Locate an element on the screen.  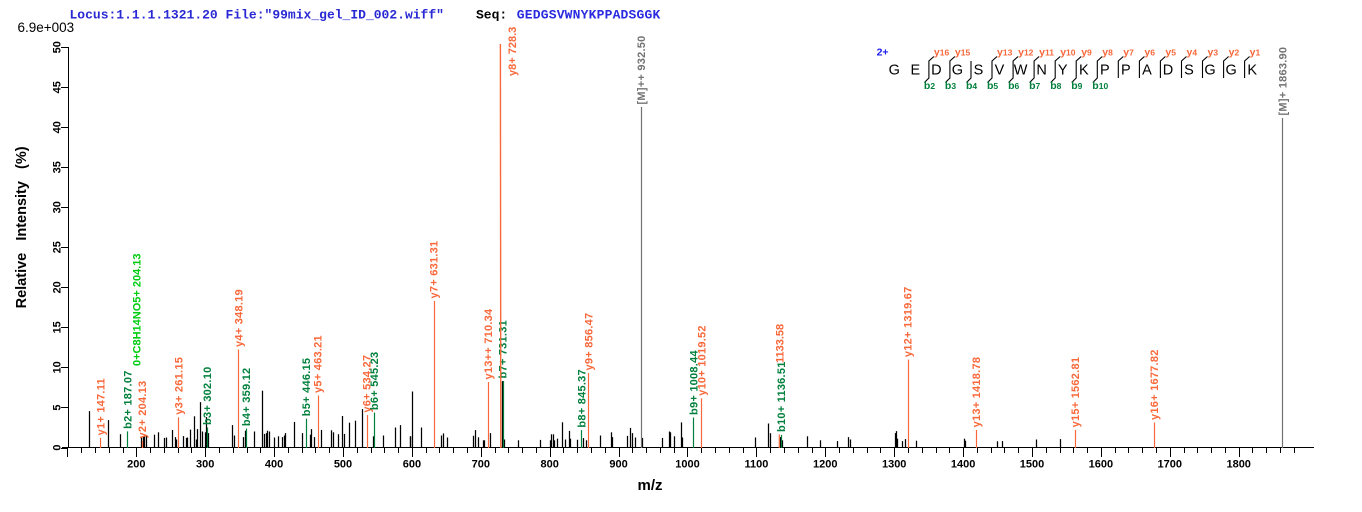
svg-text: 35 is located at coordinates (58, 167).